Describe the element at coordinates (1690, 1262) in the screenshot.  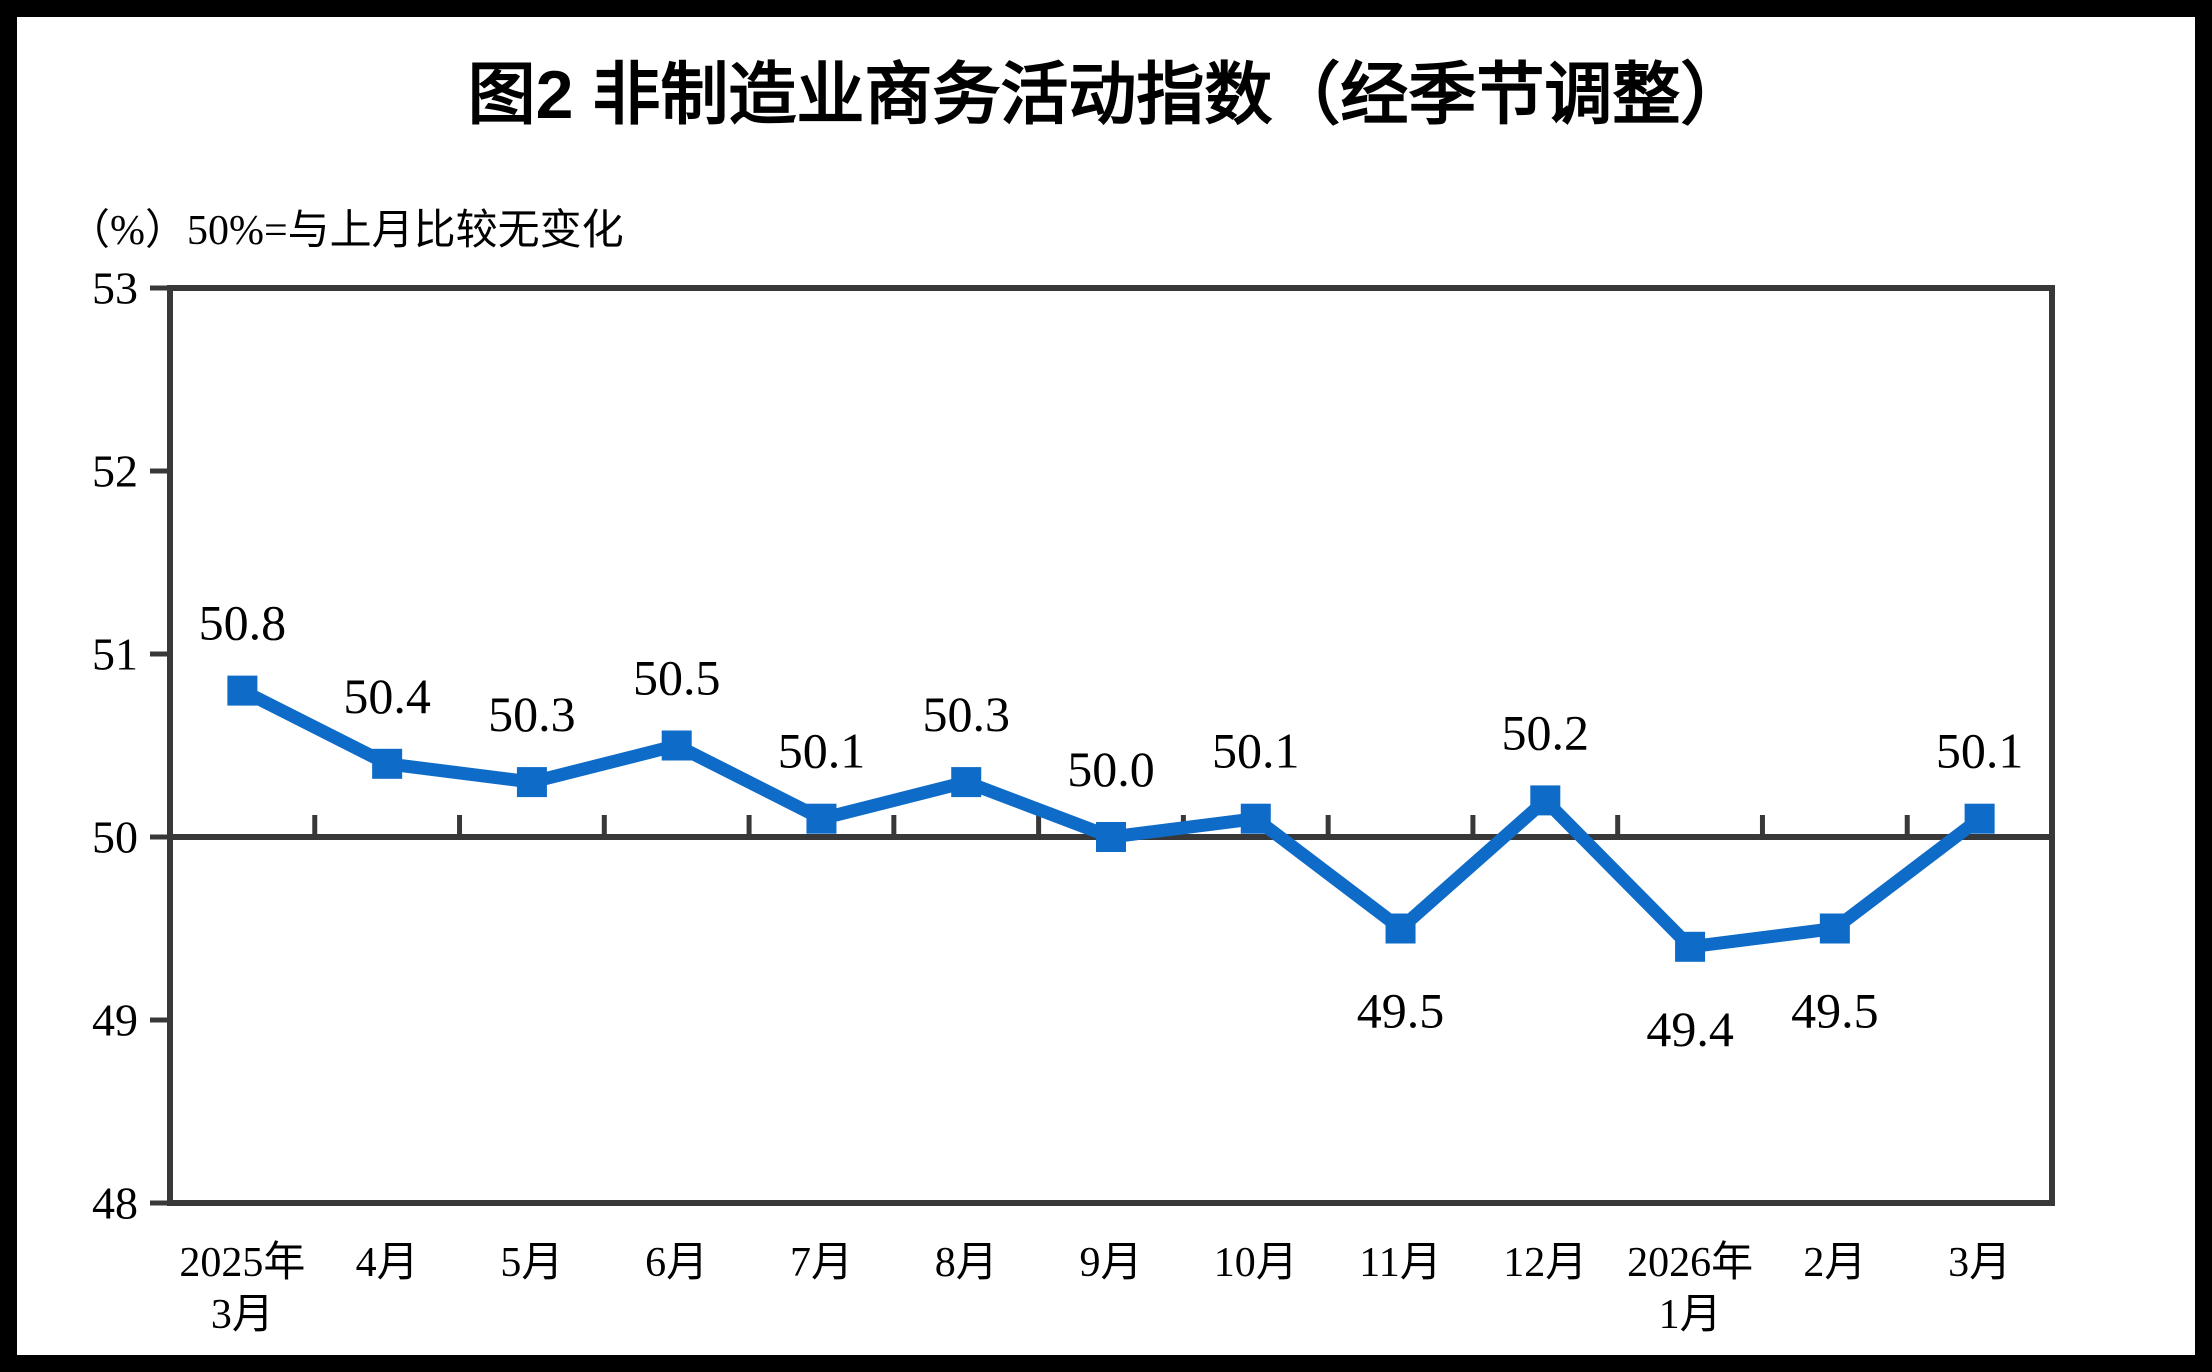
I see `x-axis-label: 2026年` at that location.